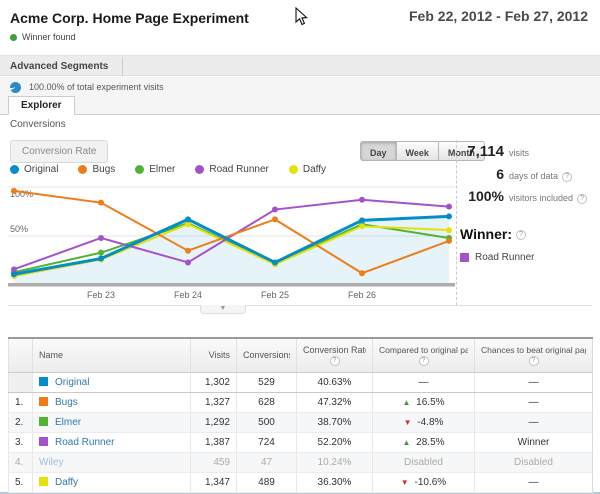 The height and width of the screenshot is (494, 600). I want to click on conversion-rate-cell: 47.32%, so click(334, 402).